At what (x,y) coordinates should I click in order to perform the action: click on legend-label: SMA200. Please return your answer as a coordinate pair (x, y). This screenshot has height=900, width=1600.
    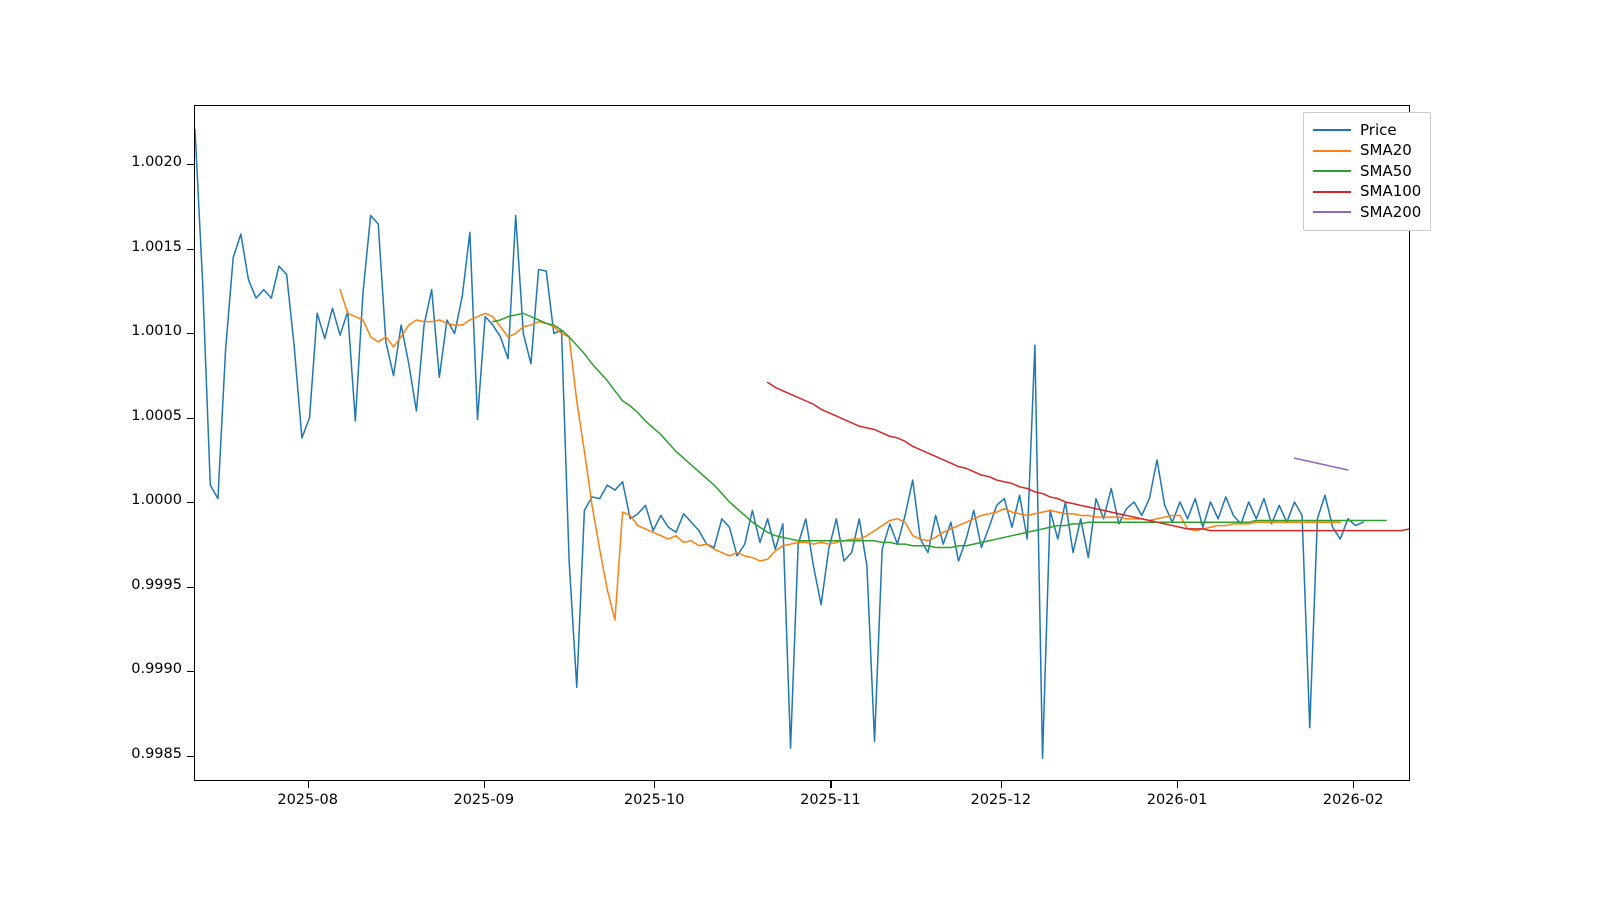
    Looking at the image, I should click on (1391, 211).